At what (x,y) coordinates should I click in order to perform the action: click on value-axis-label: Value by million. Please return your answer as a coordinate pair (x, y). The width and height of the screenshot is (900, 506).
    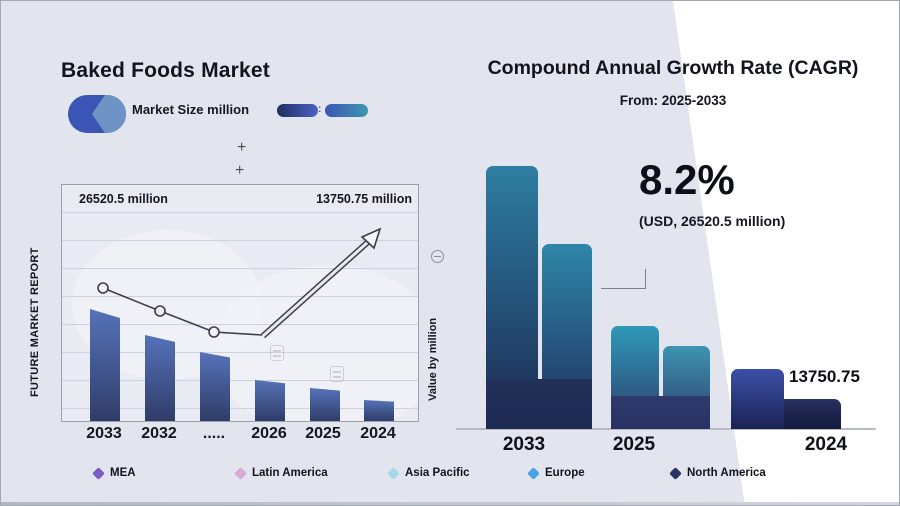
    Looking at the image, I should click on (433, 359).